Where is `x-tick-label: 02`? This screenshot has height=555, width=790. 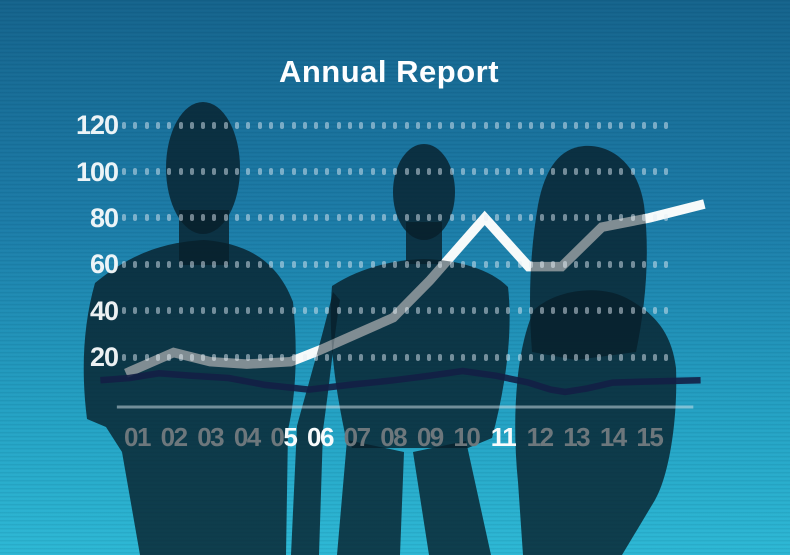
x-tick-label: 02 is located at coordinates (174, 437).